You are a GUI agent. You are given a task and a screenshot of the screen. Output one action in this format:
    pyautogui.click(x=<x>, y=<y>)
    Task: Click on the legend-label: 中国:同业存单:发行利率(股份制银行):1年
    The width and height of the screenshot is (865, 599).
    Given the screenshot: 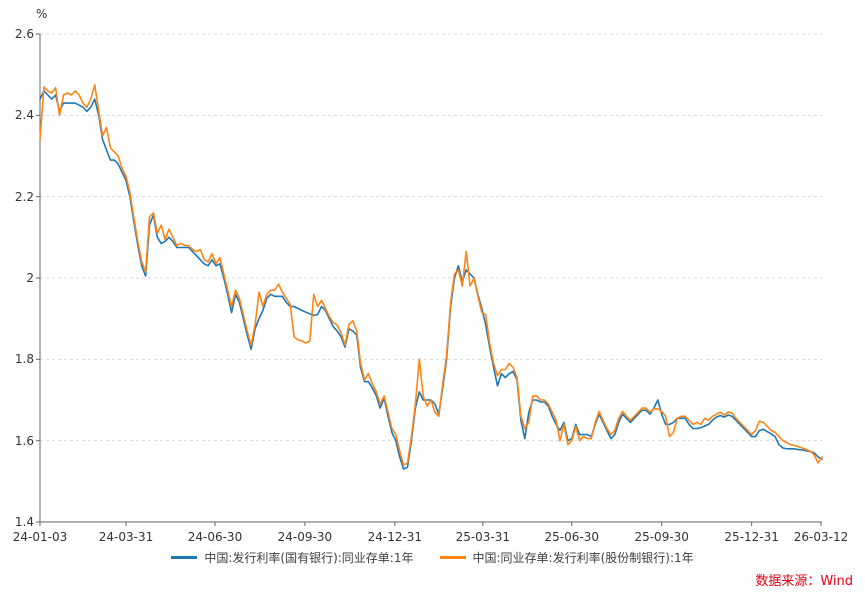 What is the action you would take?
    pyautogui.click(x=583, y=558)
    